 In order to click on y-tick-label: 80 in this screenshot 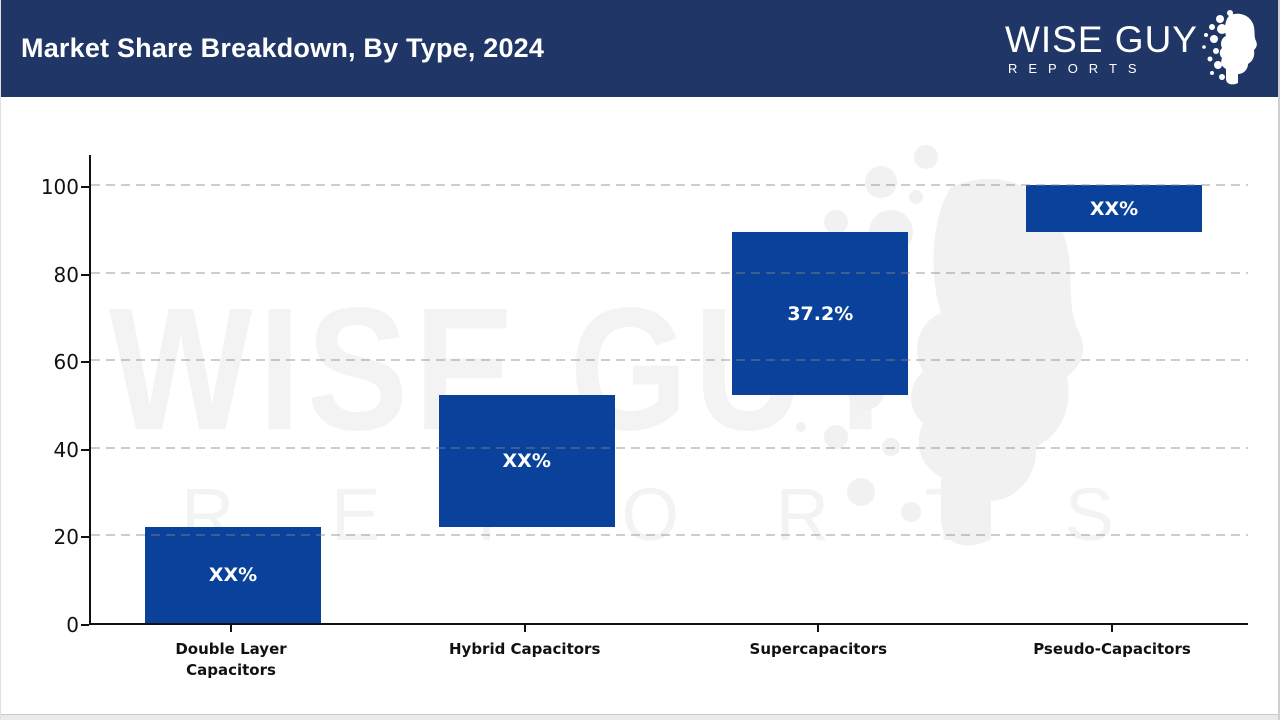, I will do `click(66, 274)`.